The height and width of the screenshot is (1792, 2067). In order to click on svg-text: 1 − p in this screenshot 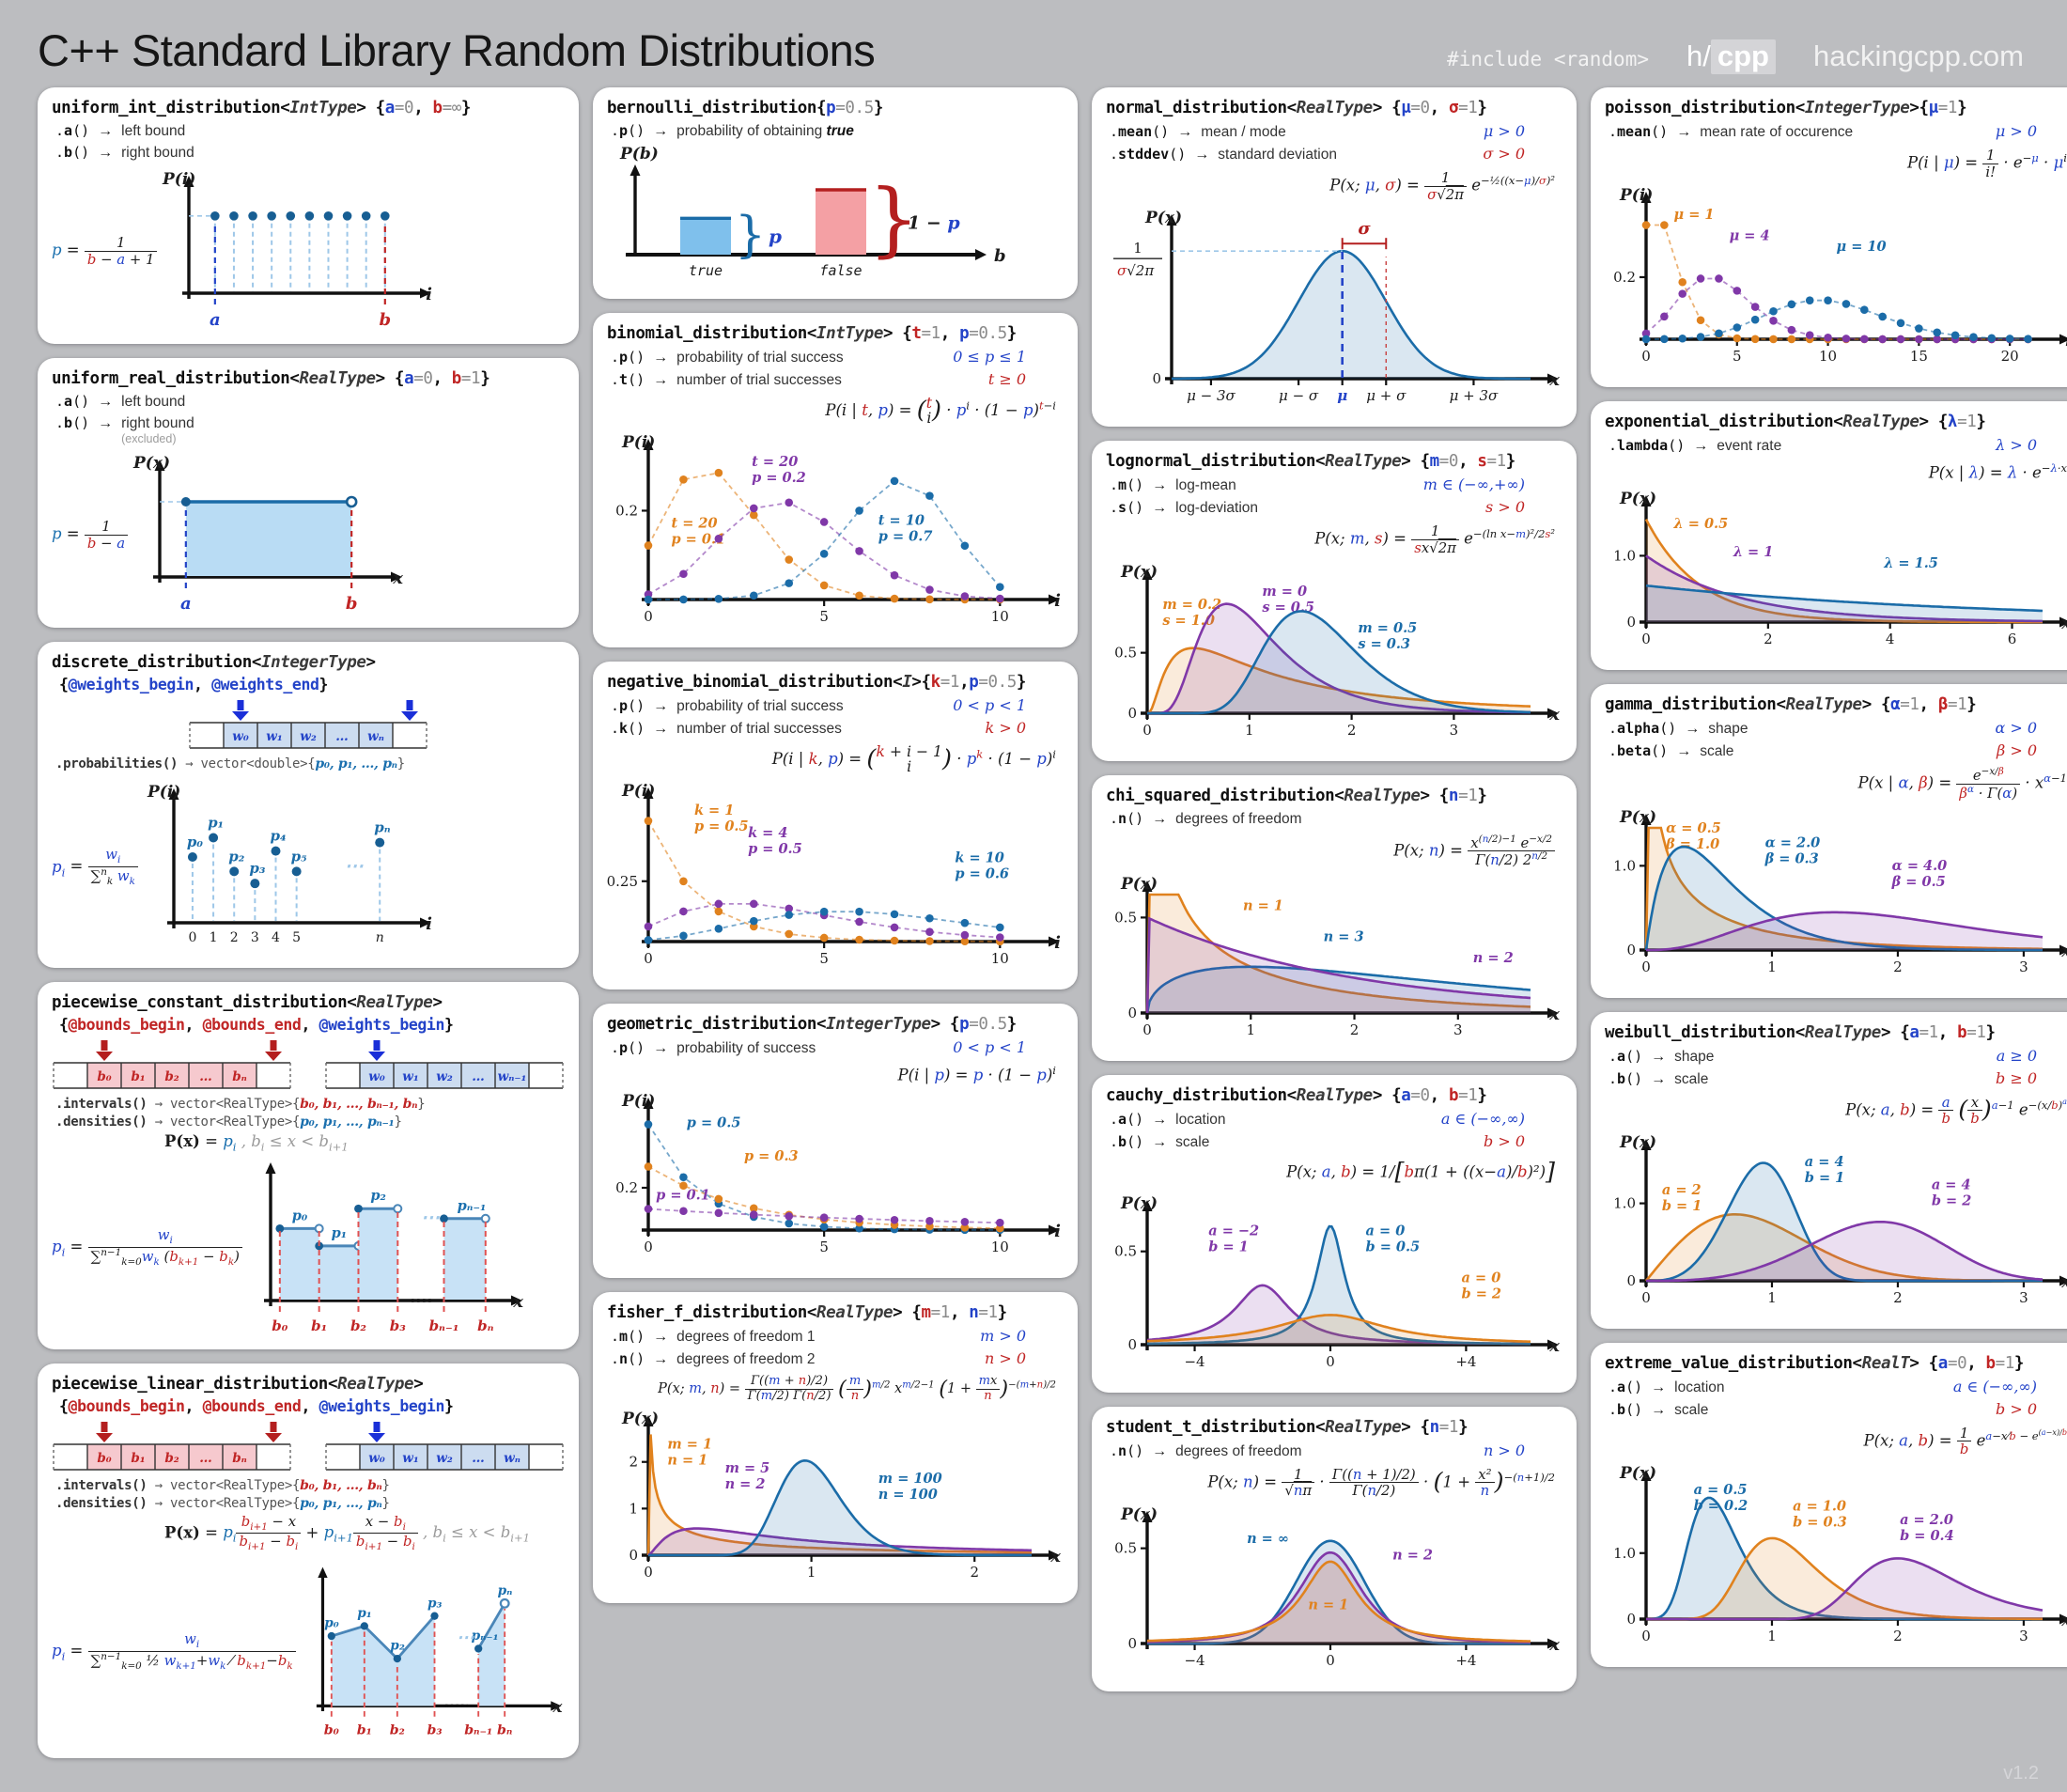, I will do `click(934, 224)`.